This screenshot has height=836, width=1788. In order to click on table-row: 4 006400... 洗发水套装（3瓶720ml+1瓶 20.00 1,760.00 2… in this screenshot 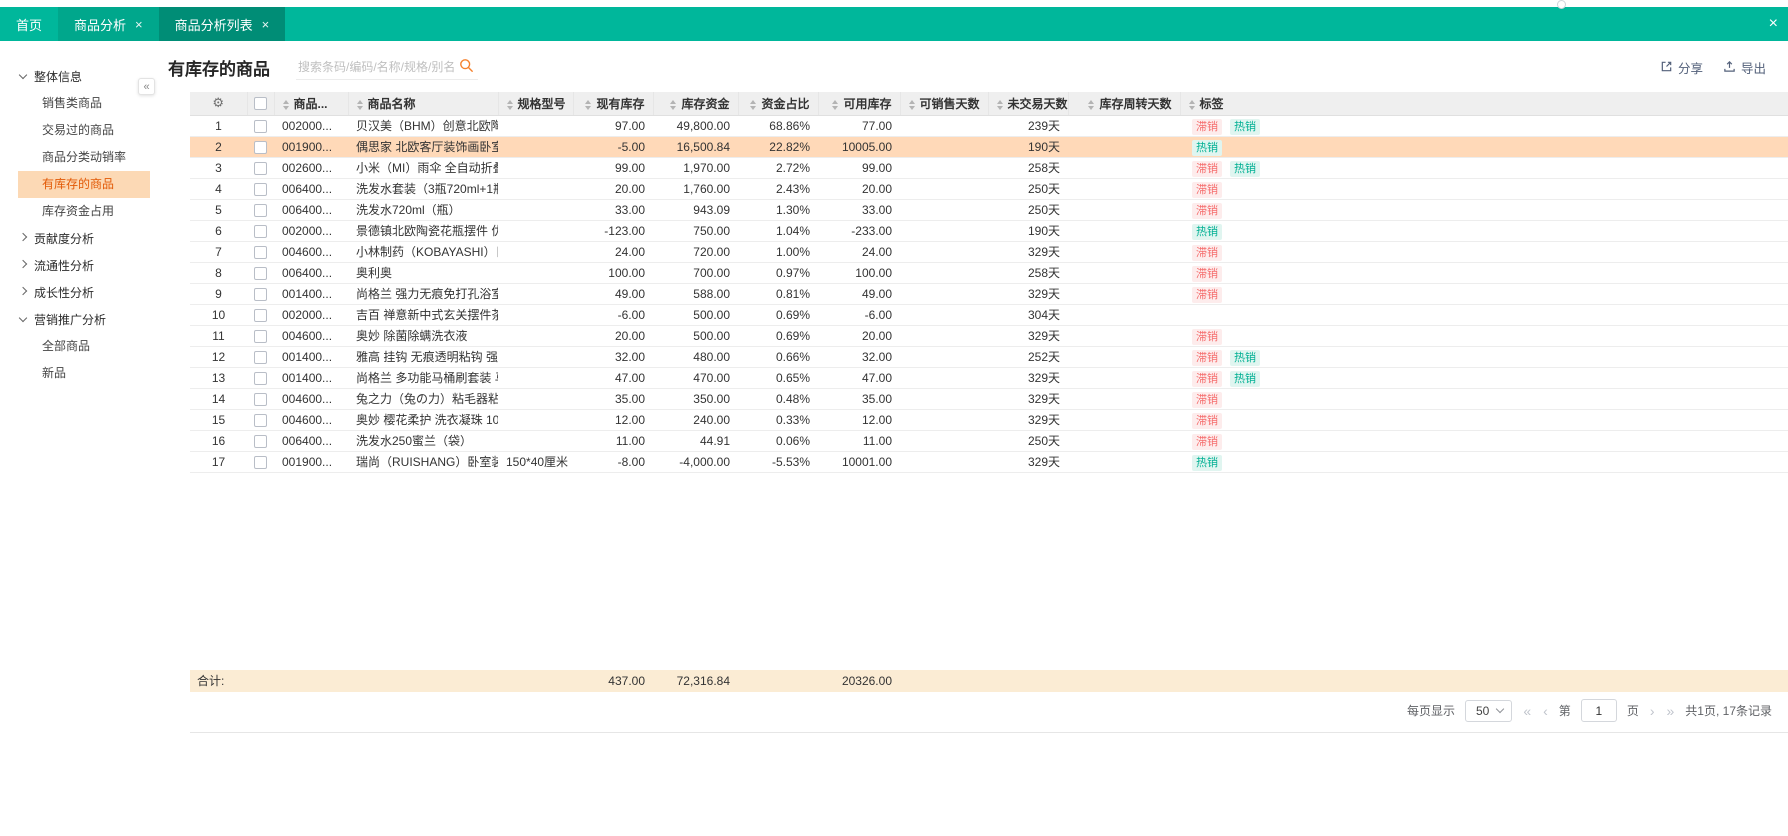, I will do `click(989, 189)`.